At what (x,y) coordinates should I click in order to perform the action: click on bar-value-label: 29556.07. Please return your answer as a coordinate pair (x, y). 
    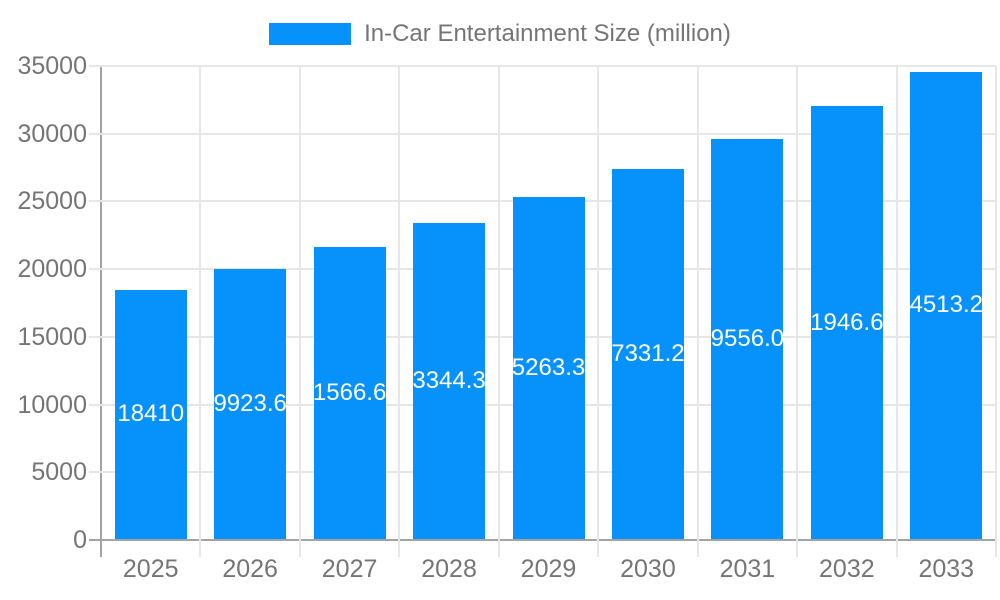
    Looking at the image, I should click on (747, 338).